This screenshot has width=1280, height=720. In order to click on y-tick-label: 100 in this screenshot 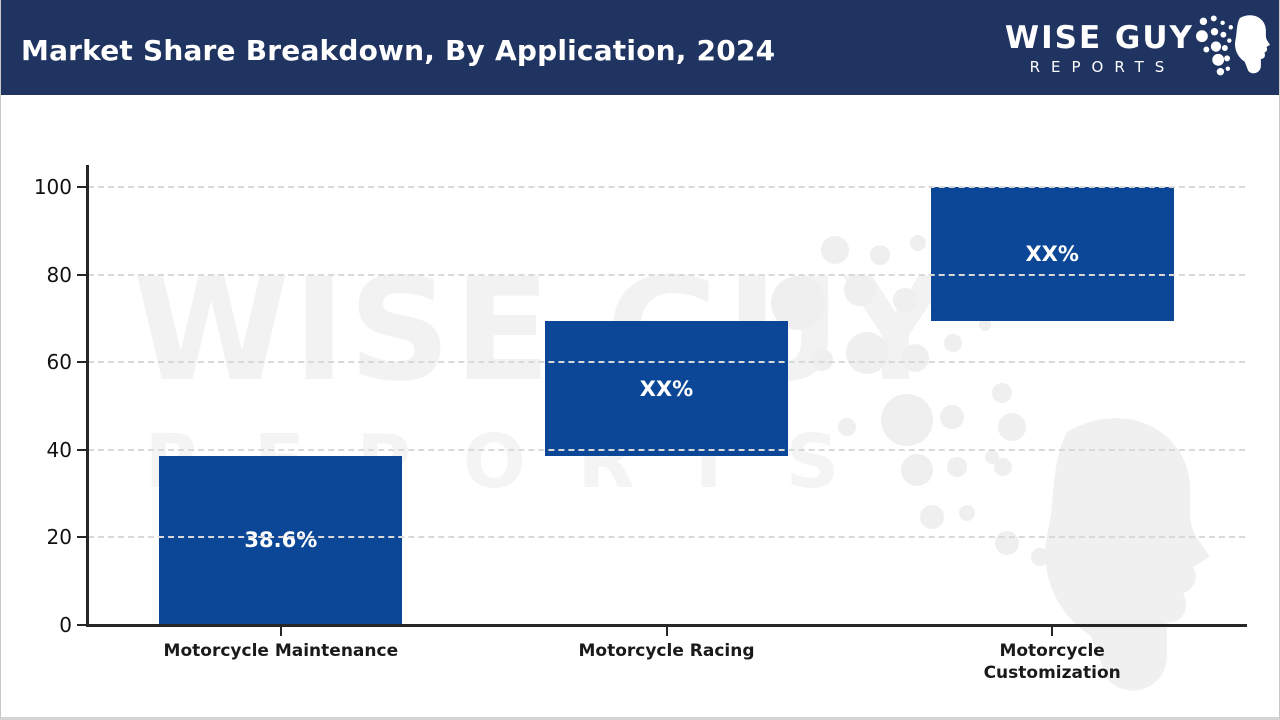, I will do `click(52, 187)`.